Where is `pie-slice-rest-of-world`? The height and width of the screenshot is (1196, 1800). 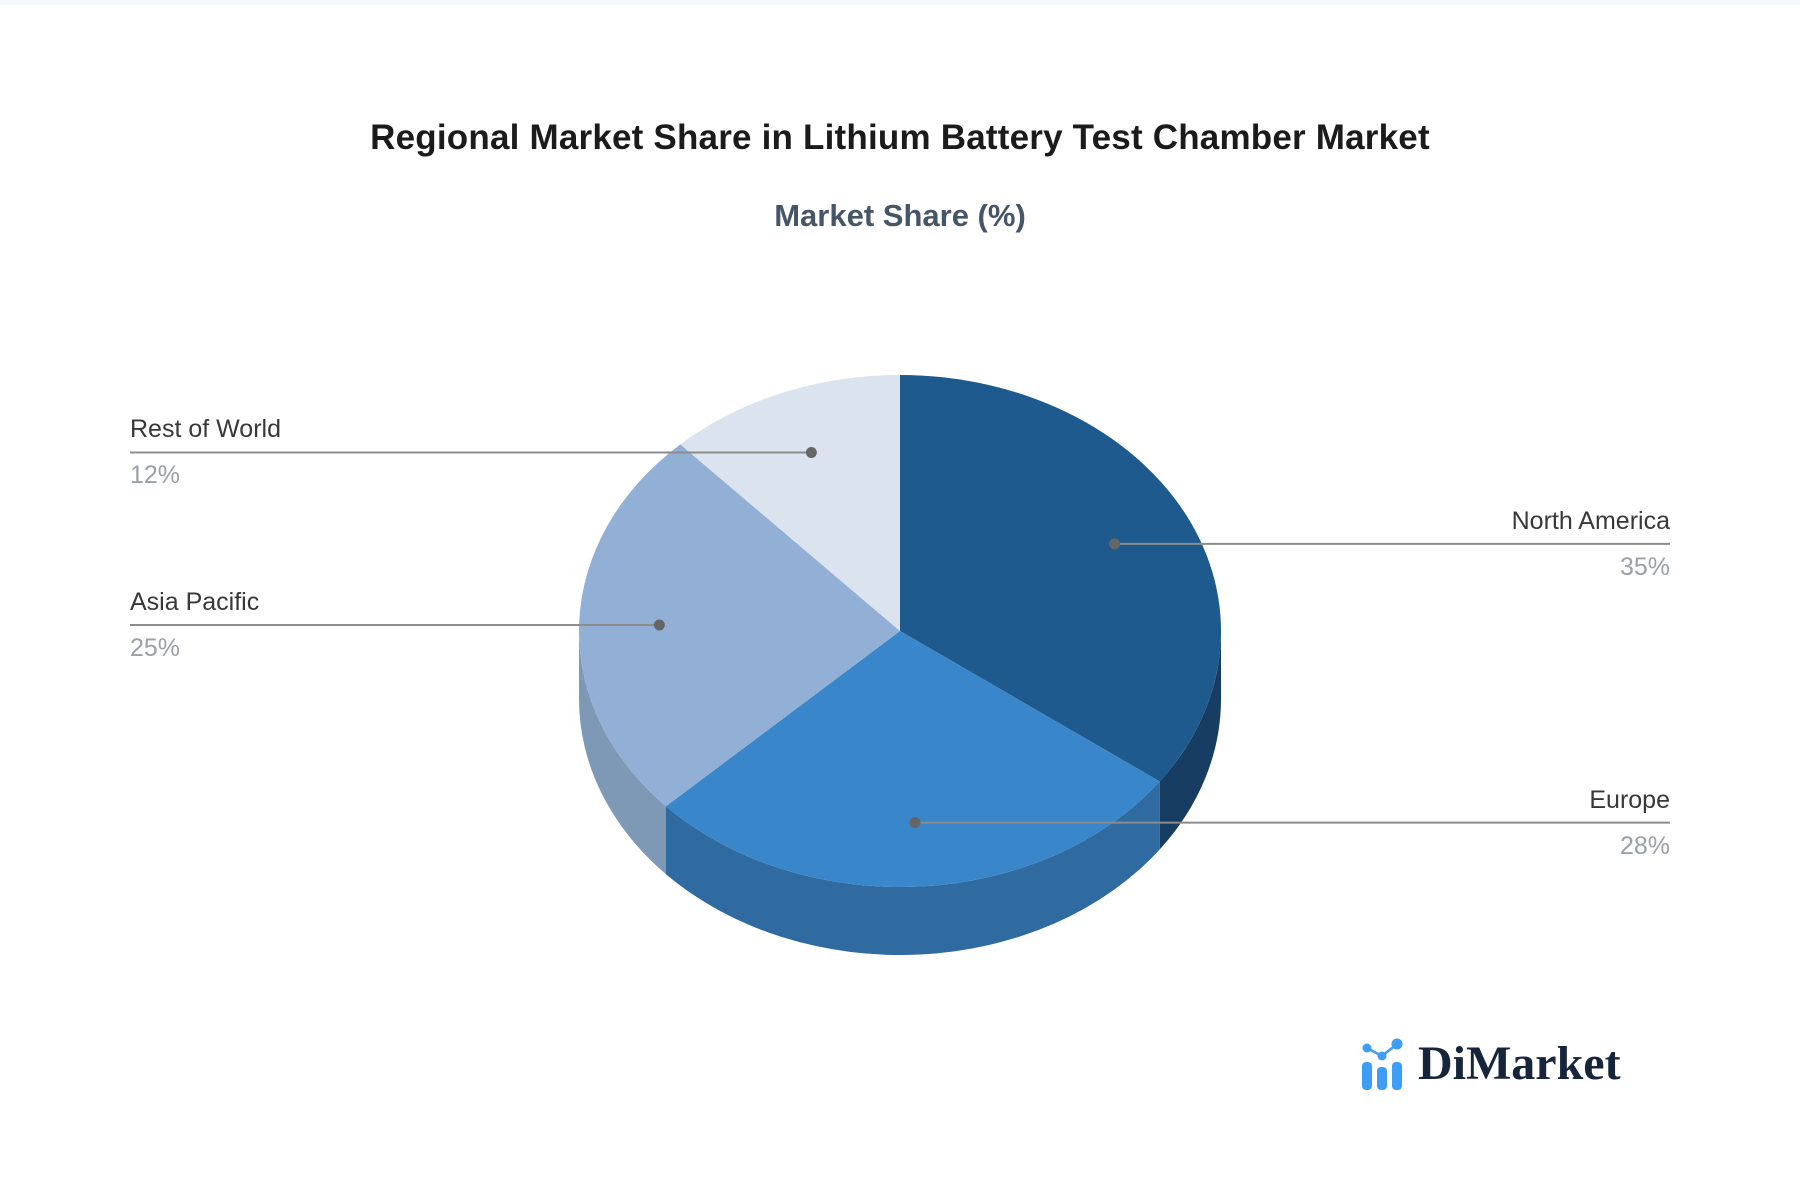
pie-slice-rest-of-world is located at coordinates (790, 503).